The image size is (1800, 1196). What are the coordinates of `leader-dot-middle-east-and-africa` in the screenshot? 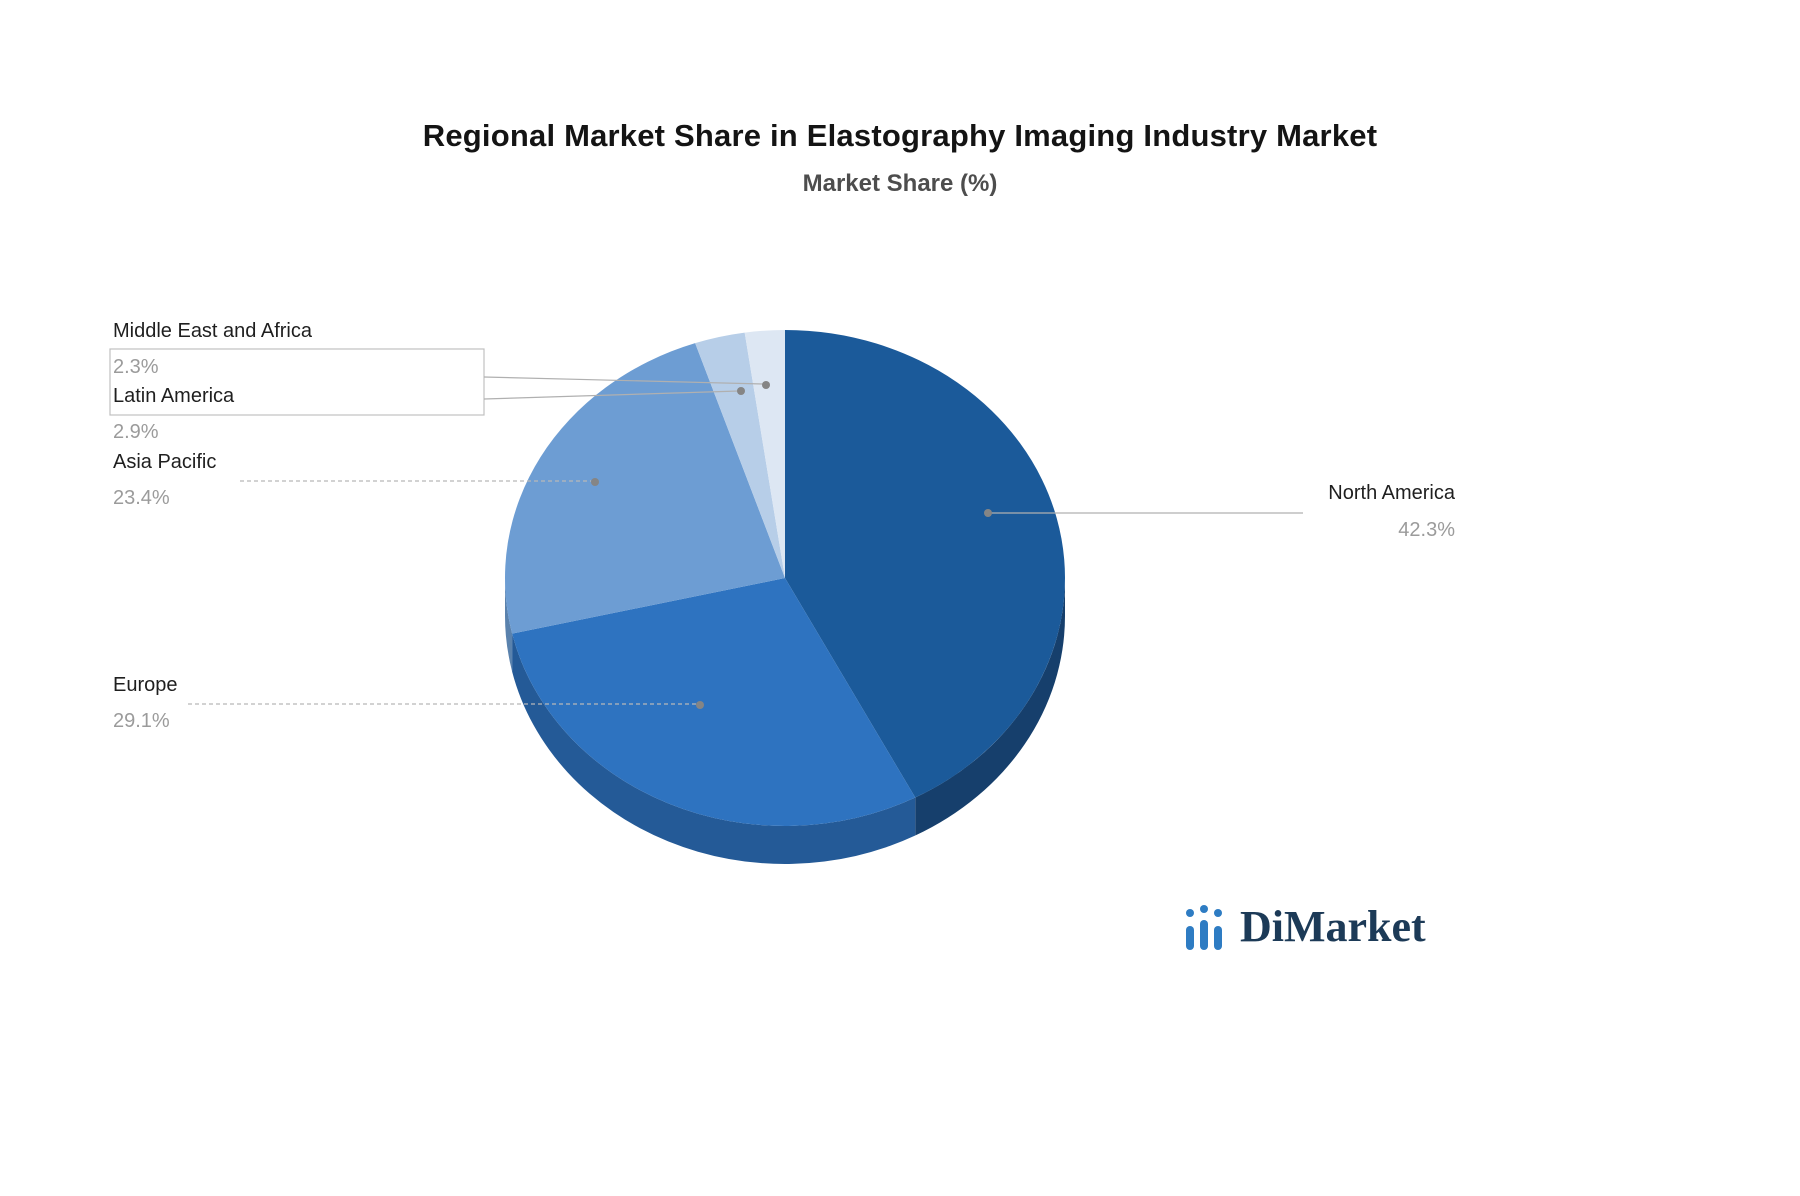 It's located at (766, 385).